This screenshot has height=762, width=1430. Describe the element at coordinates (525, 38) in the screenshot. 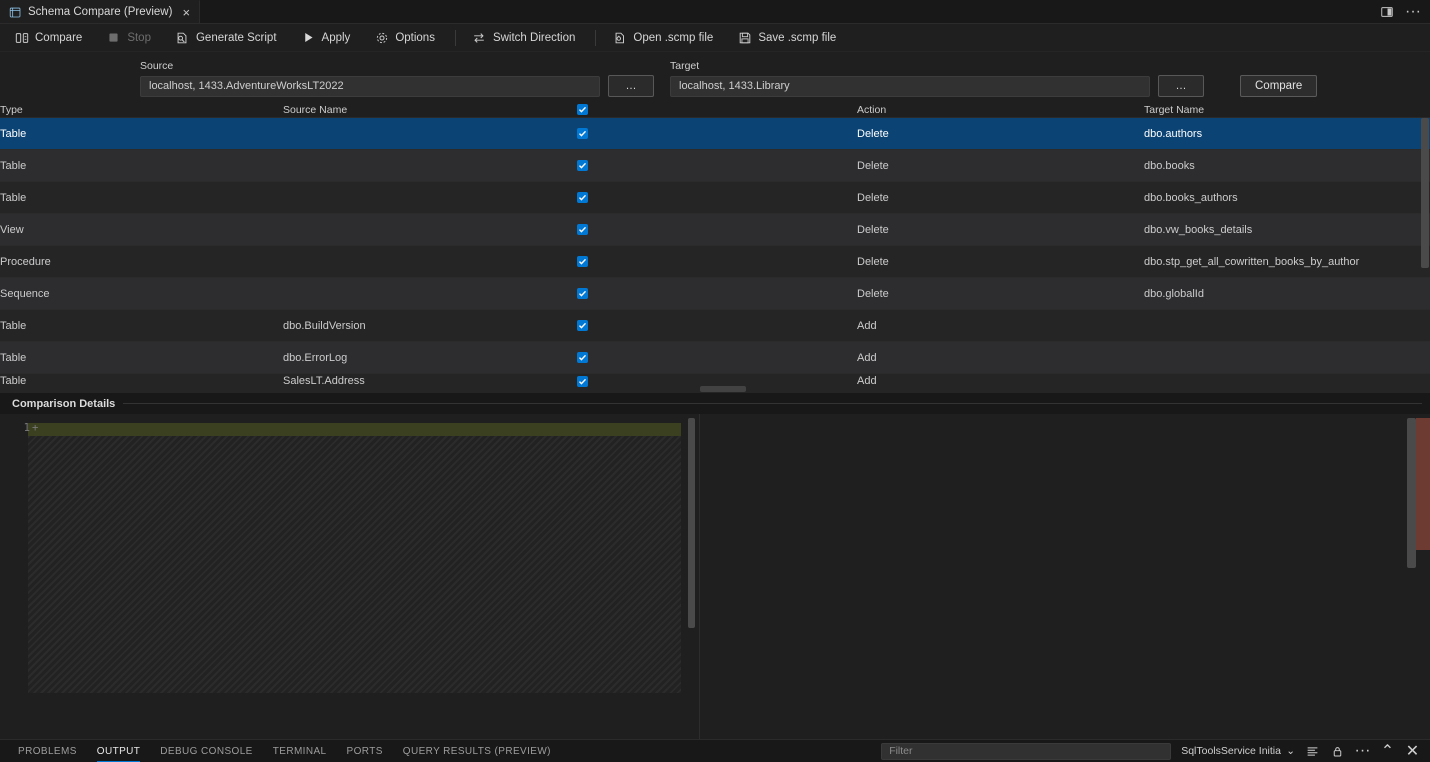

I see `switch-direction-button: Switch Direction` at that location.